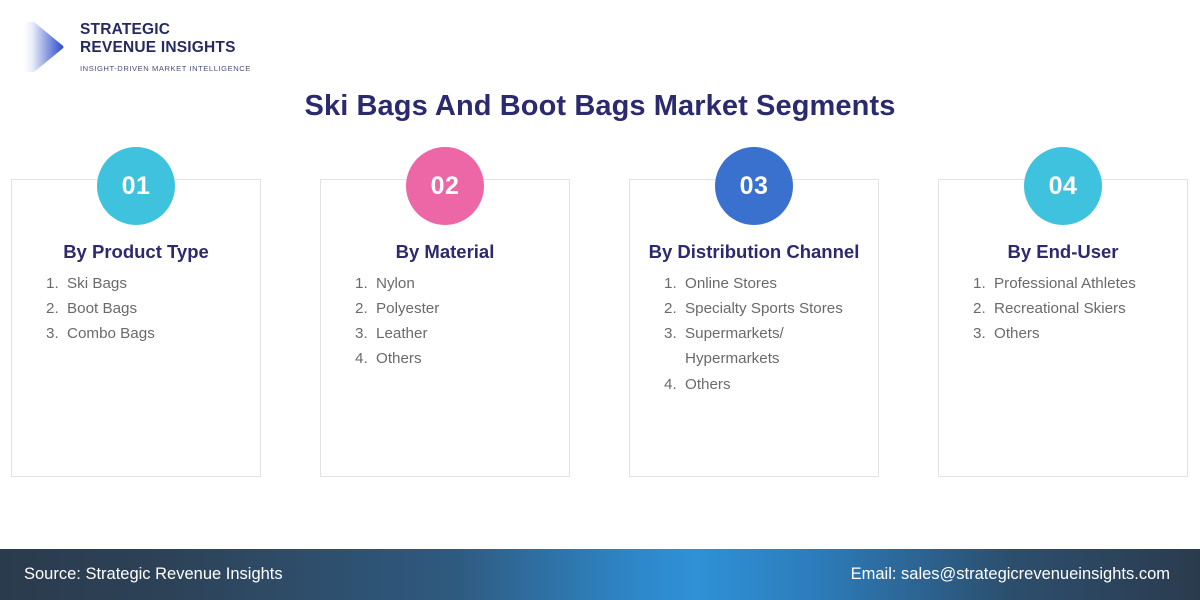 This screenshot has width=1200, height=600. Describe the element at coordinates (754, 251) in the screenshot. I see `segment-heading-distribution-channel: By Distribution Channel` at that location.